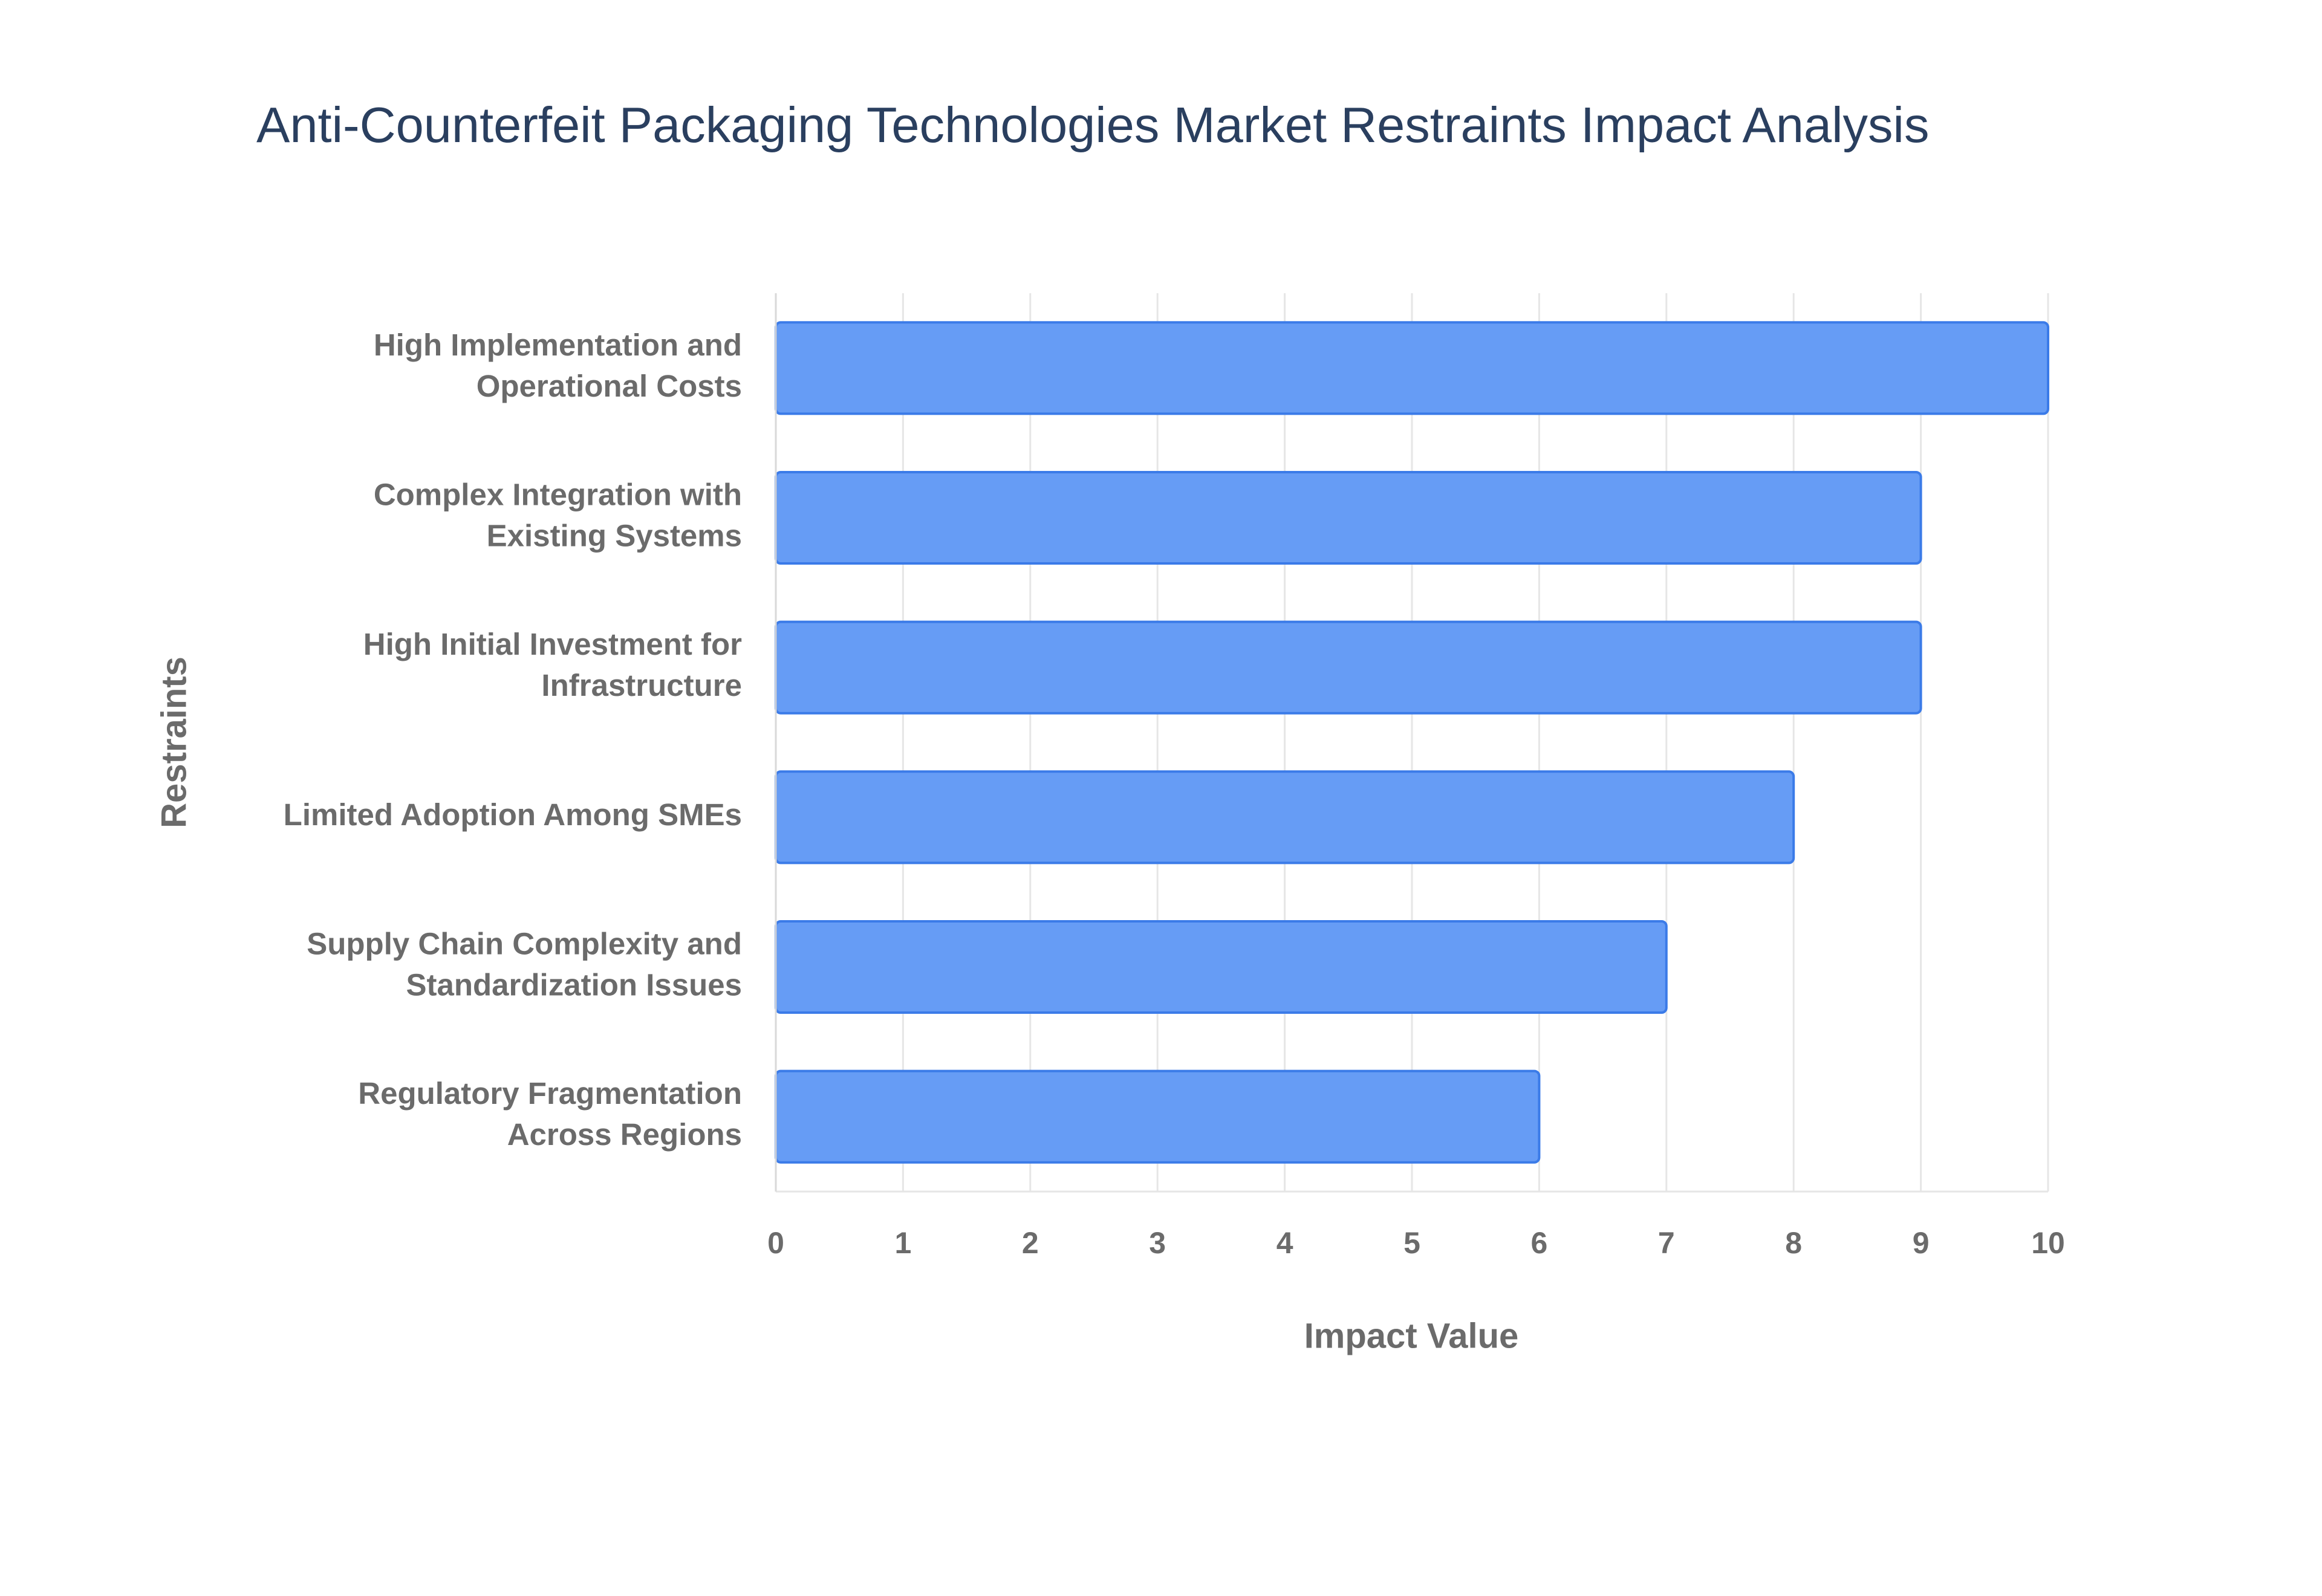  What do you see at coordinates (1921, 1243) in the screenshot?
I see `x-tick-label: 9` at bounding box center [1921, 1243].